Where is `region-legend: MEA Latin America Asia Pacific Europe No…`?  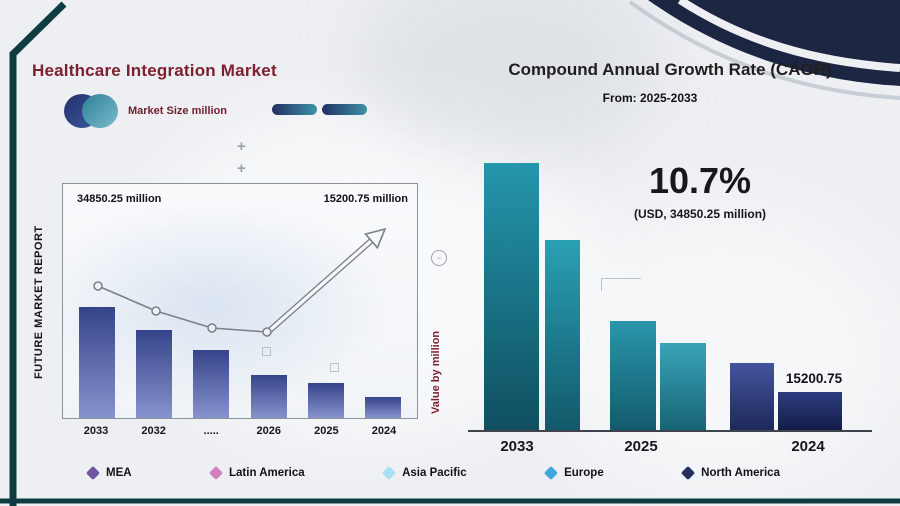
region-legend: MEA Latin America Asia Pacific Europe No… is located at coordinates (432, 473).